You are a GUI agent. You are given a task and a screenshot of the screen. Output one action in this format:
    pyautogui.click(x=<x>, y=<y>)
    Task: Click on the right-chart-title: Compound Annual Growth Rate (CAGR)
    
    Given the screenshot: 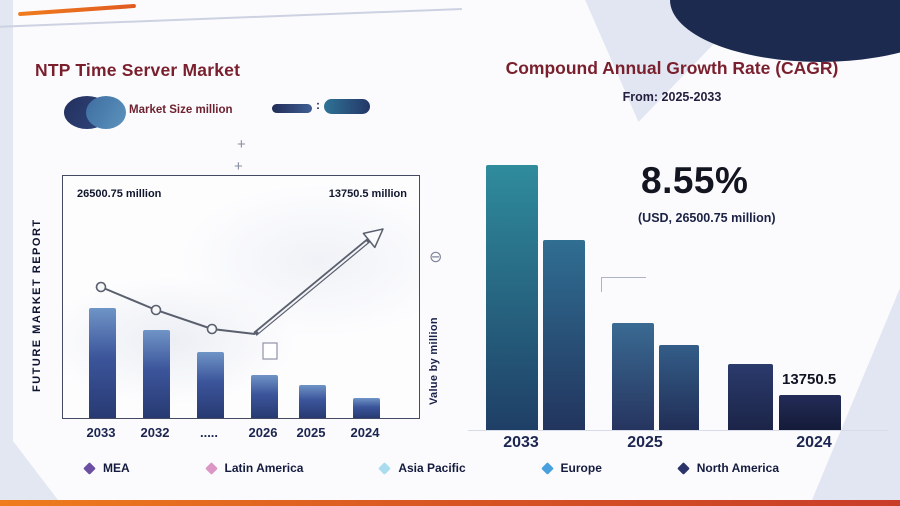 What is the action you would take?
    pyautogui.click(x=672, y=68)
    